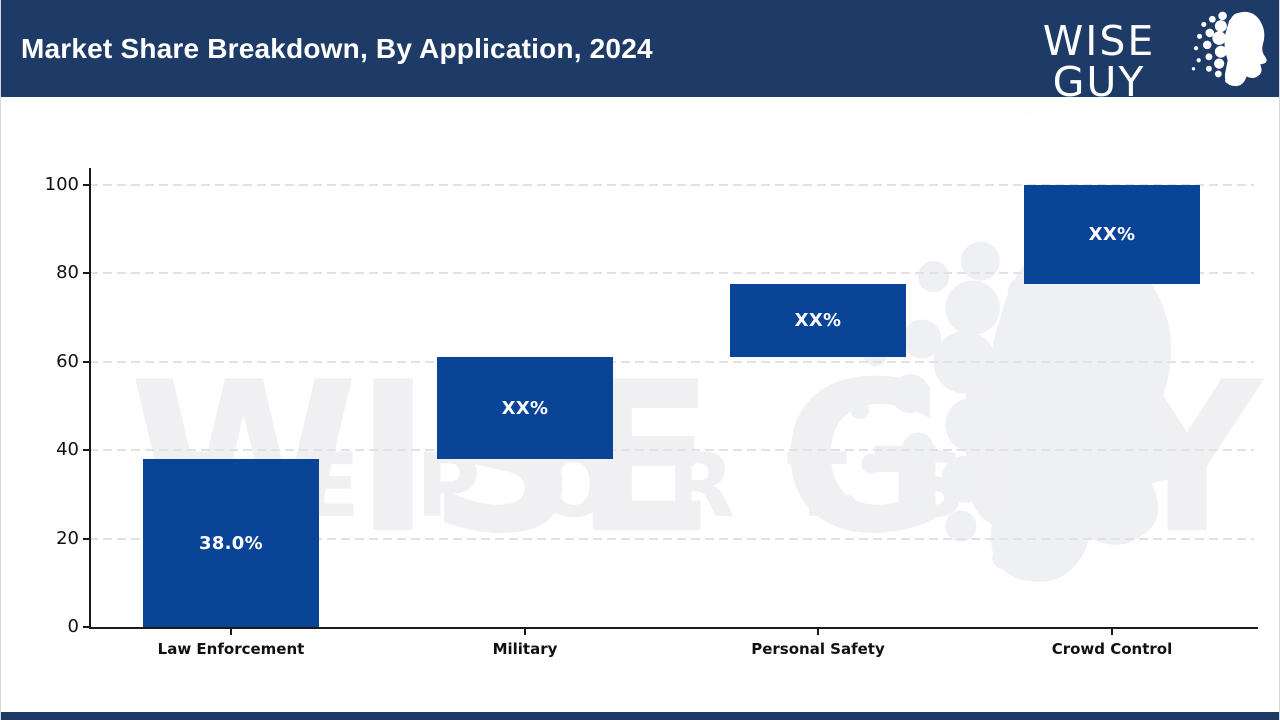 This screenshot has height=720, width=1280. Describe the element at coordinates (90, 398) in the screenshot. I see `y-axis-line` at that location.